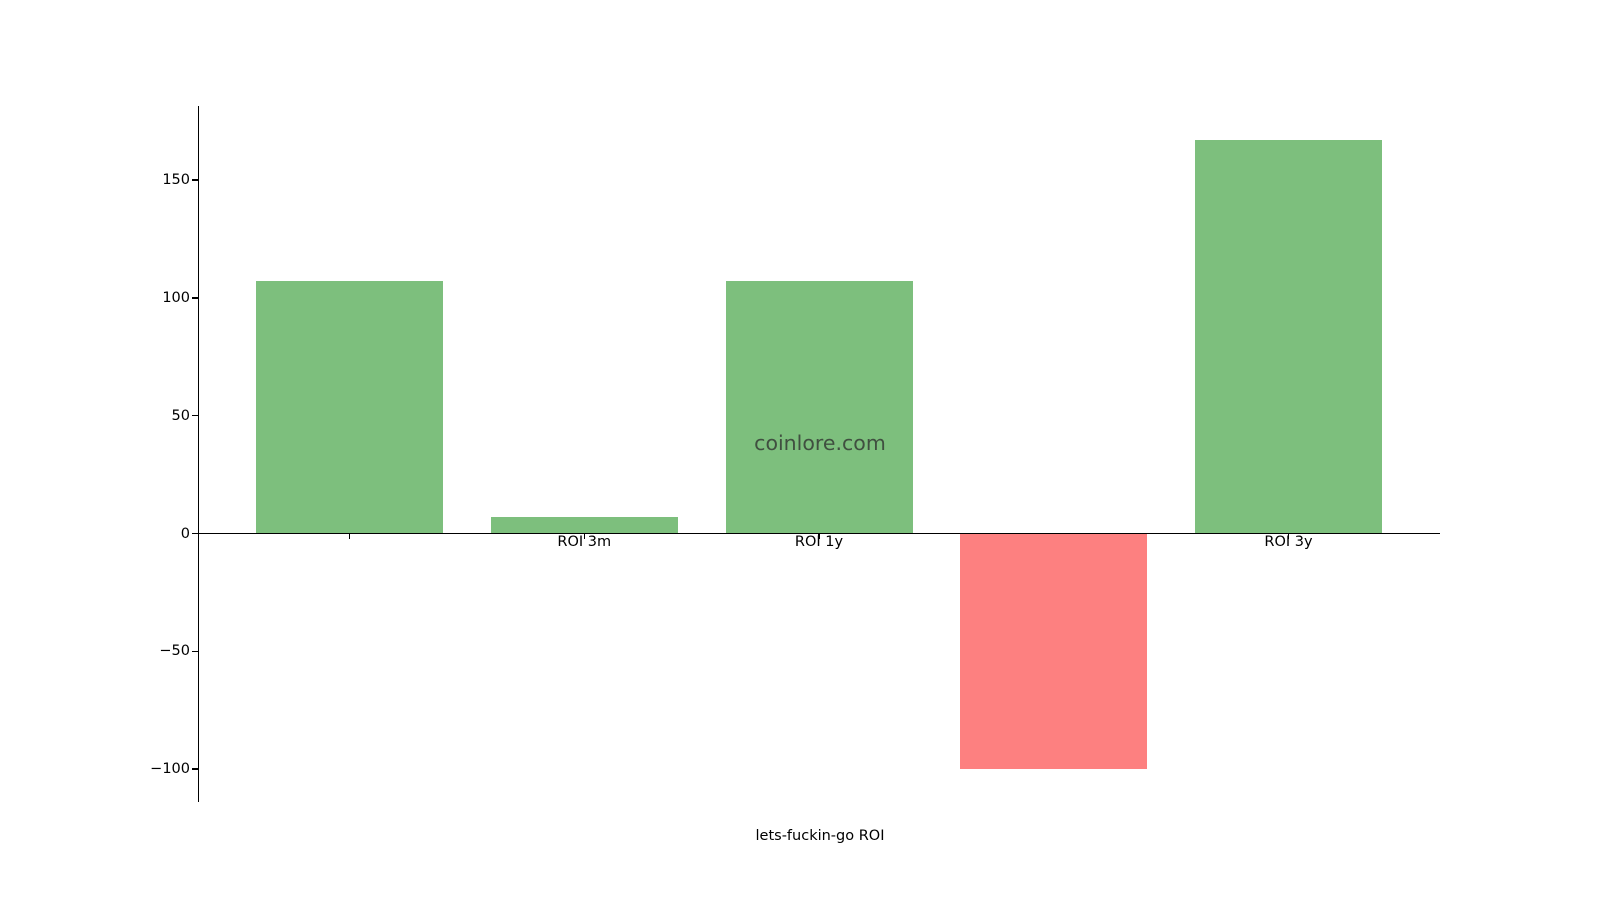 The height and width of the screenshot is (900, 1600). I want to click on y-axis-spine, so click(199, 454).